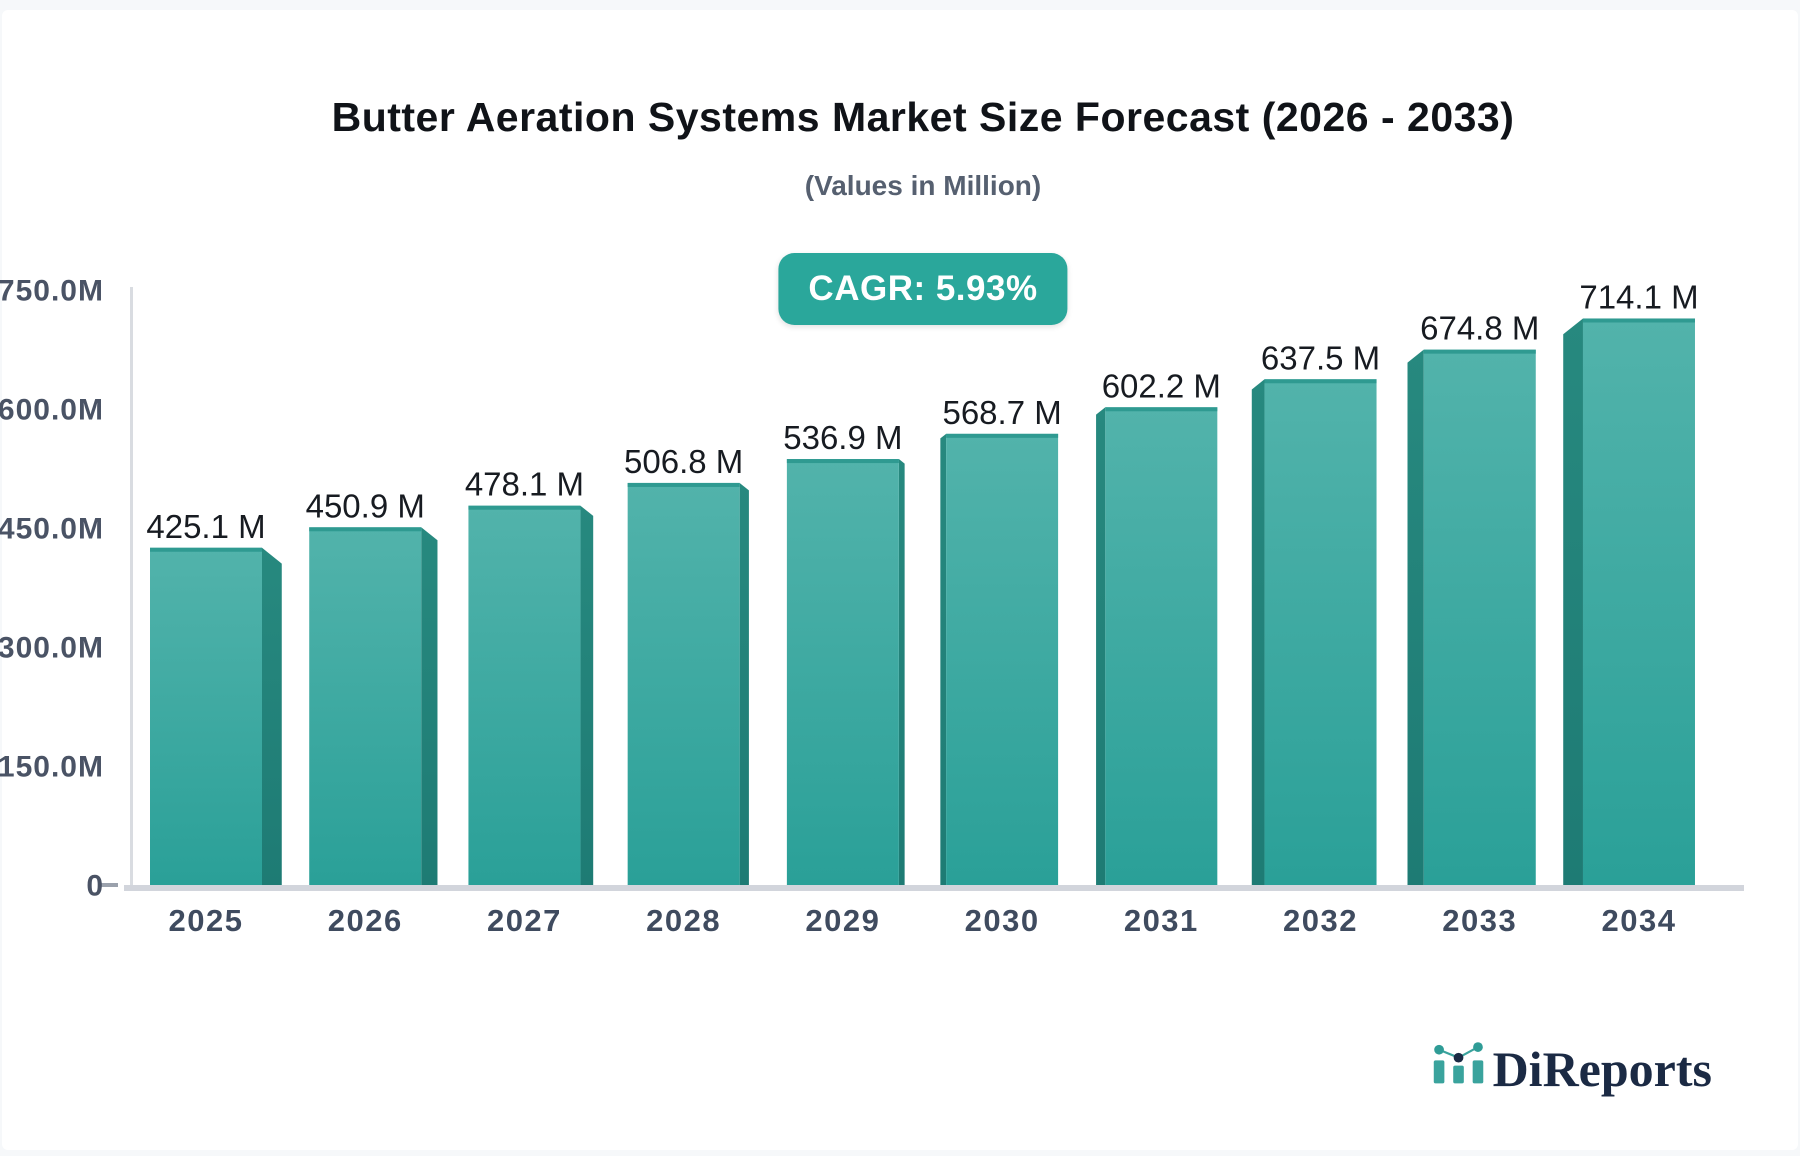  What do you see at coordinates (923, 185) in the screenshot?
I see `chart-subtitle: (Values in Million)` at bounding box center [923, 185].